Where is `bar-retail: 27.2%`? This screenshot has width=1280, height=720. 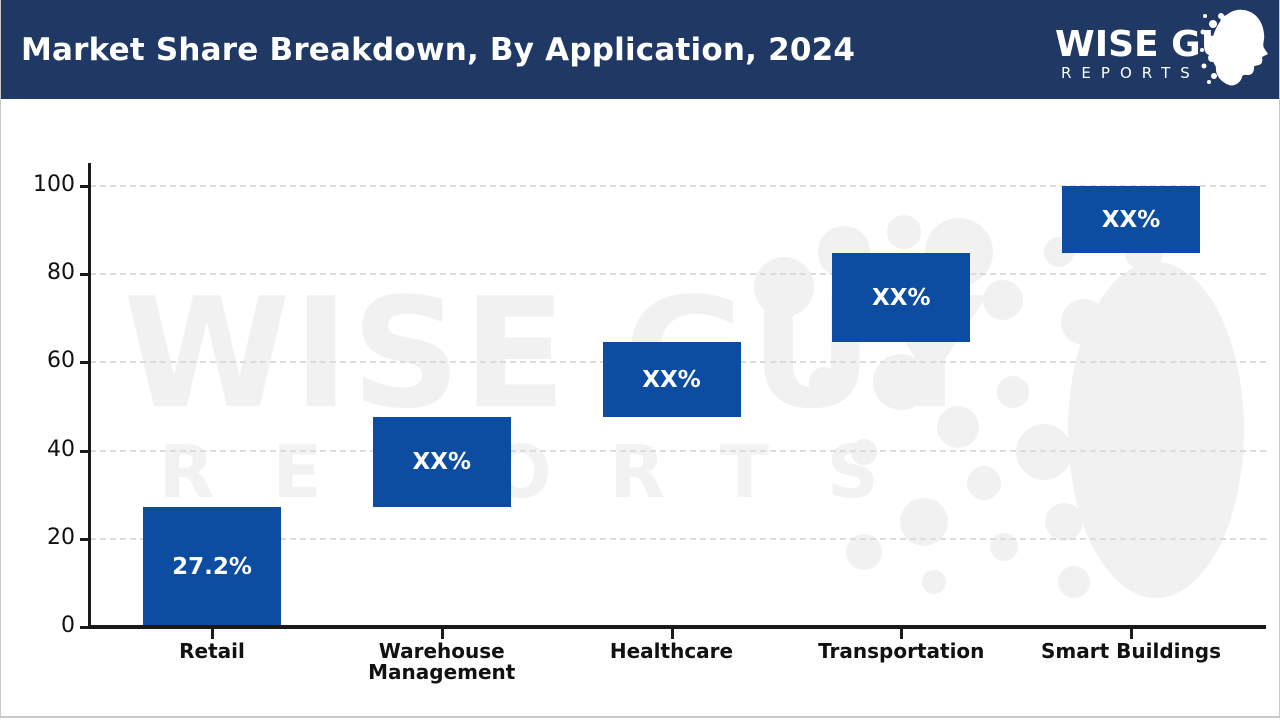 bar-retail: 27.2% is located at coordinates (212, 567).